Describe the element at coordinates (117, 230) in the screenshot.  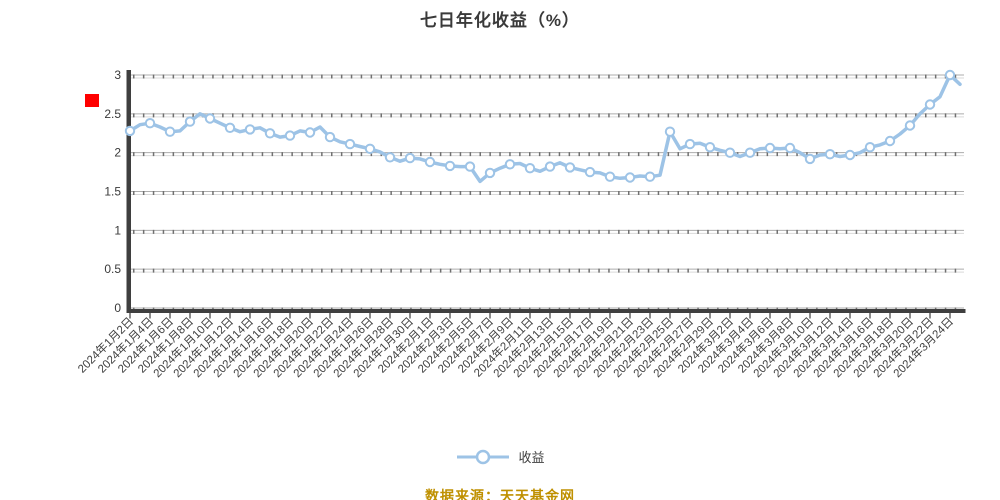
I see `y-tick-label: 1` at that location.